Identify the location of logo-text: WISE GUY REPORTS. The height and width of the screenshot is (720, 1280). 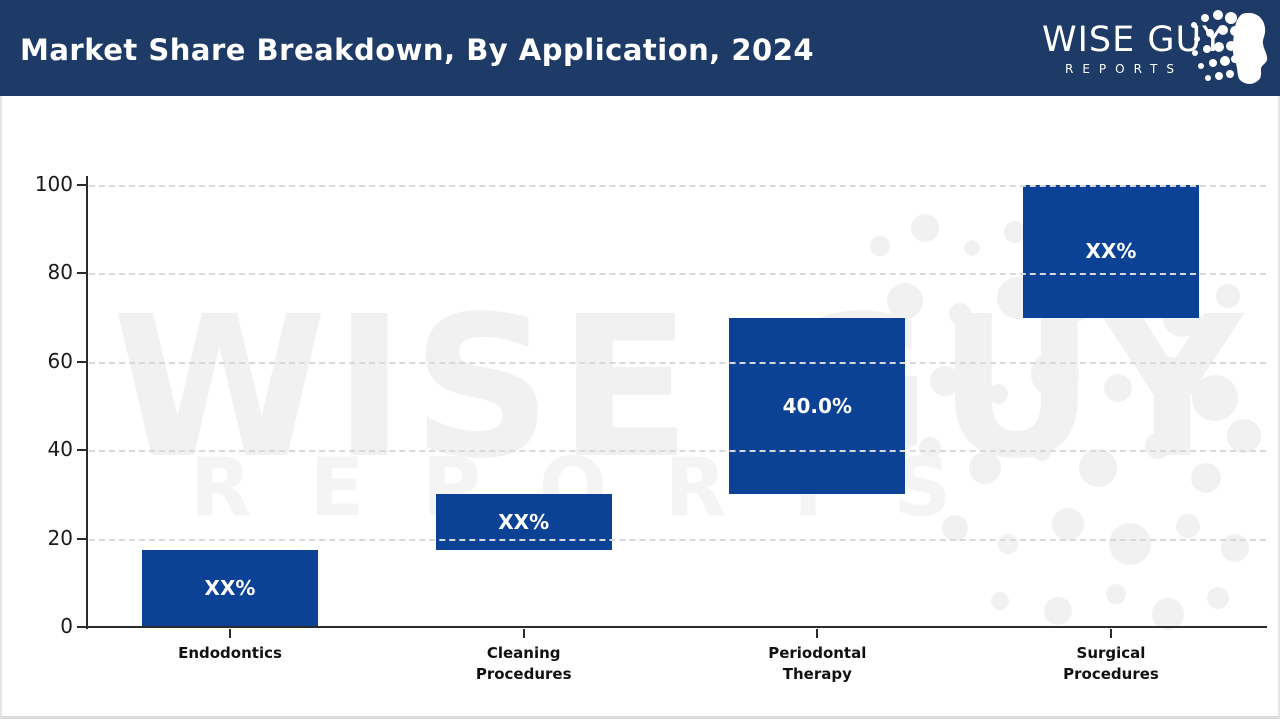
(1133, 48).